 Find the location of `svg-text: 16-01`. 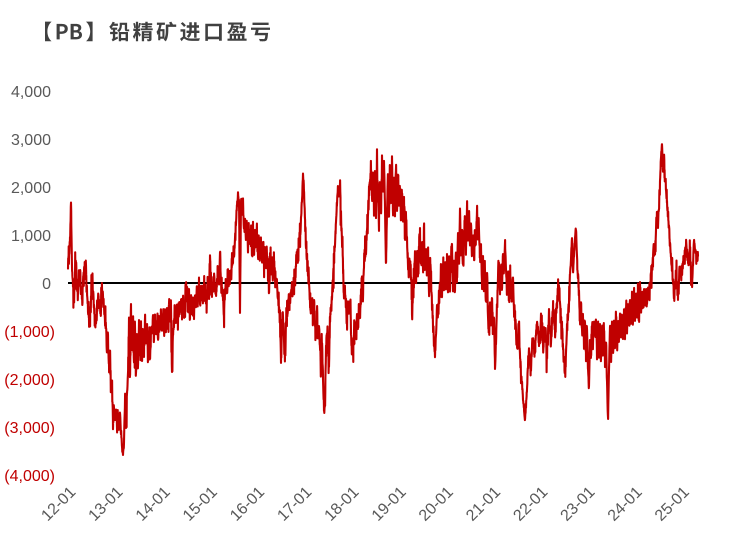

svg-text: 16-01 is located at coordinates (247, 504).